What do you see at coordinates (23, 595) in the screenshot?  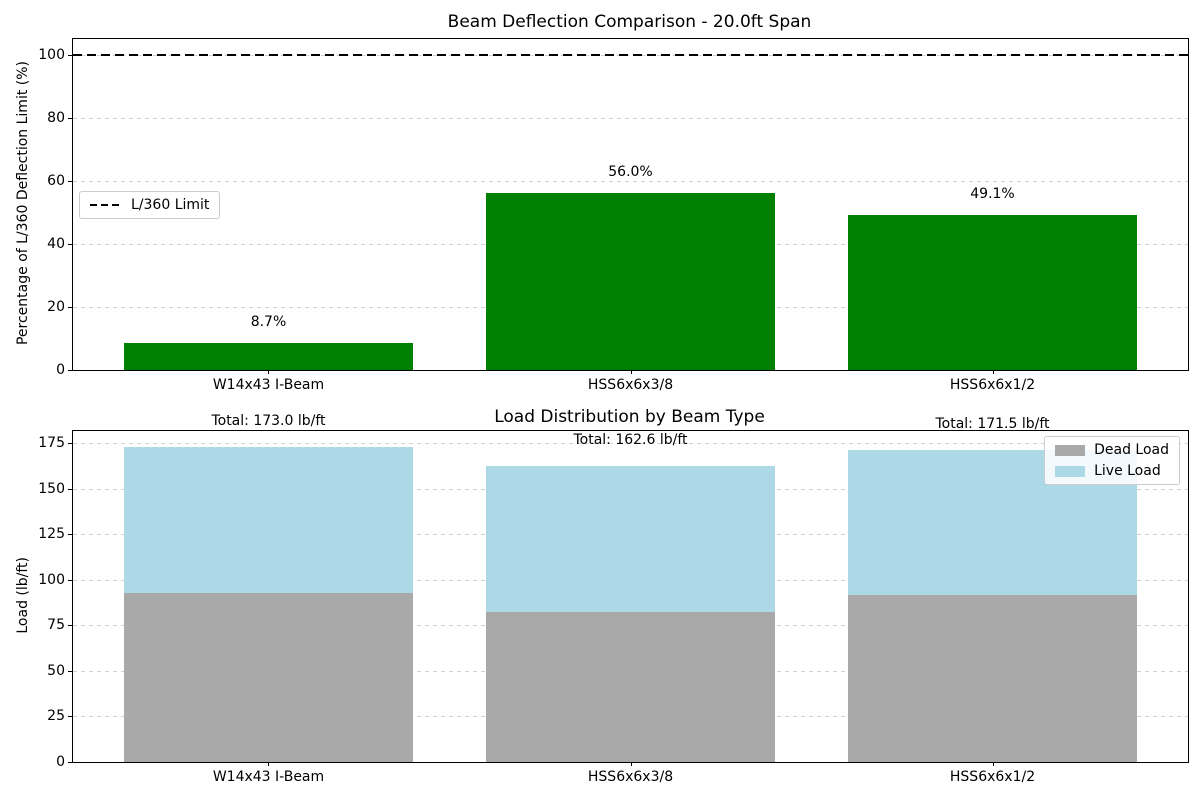 I see `load-y-axis-label: Load (lb/ft)` at bounding box center [23, 595].